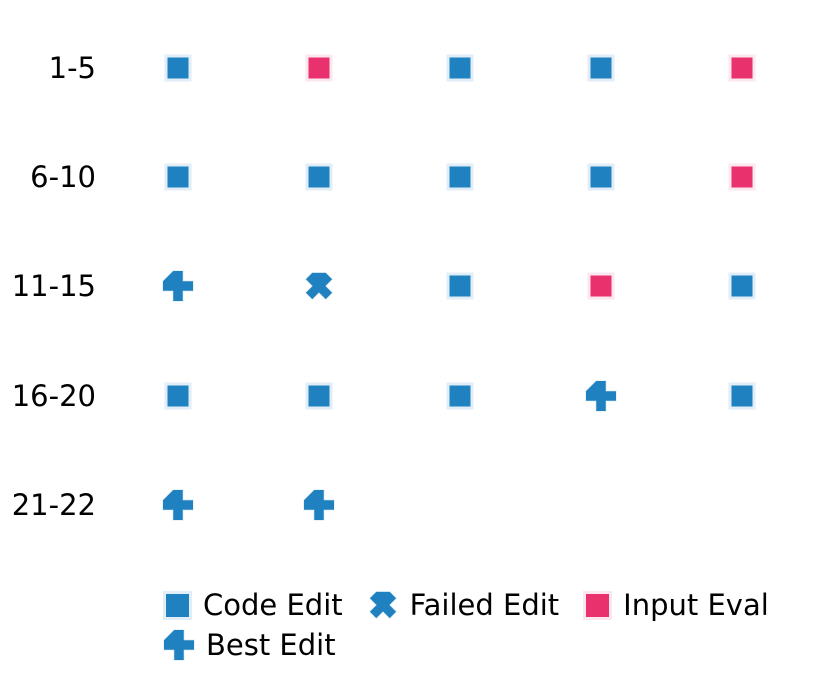 The image size is (825, 684). I want to click on legend-label-code-edit: Code Edit, so click(273, 605).